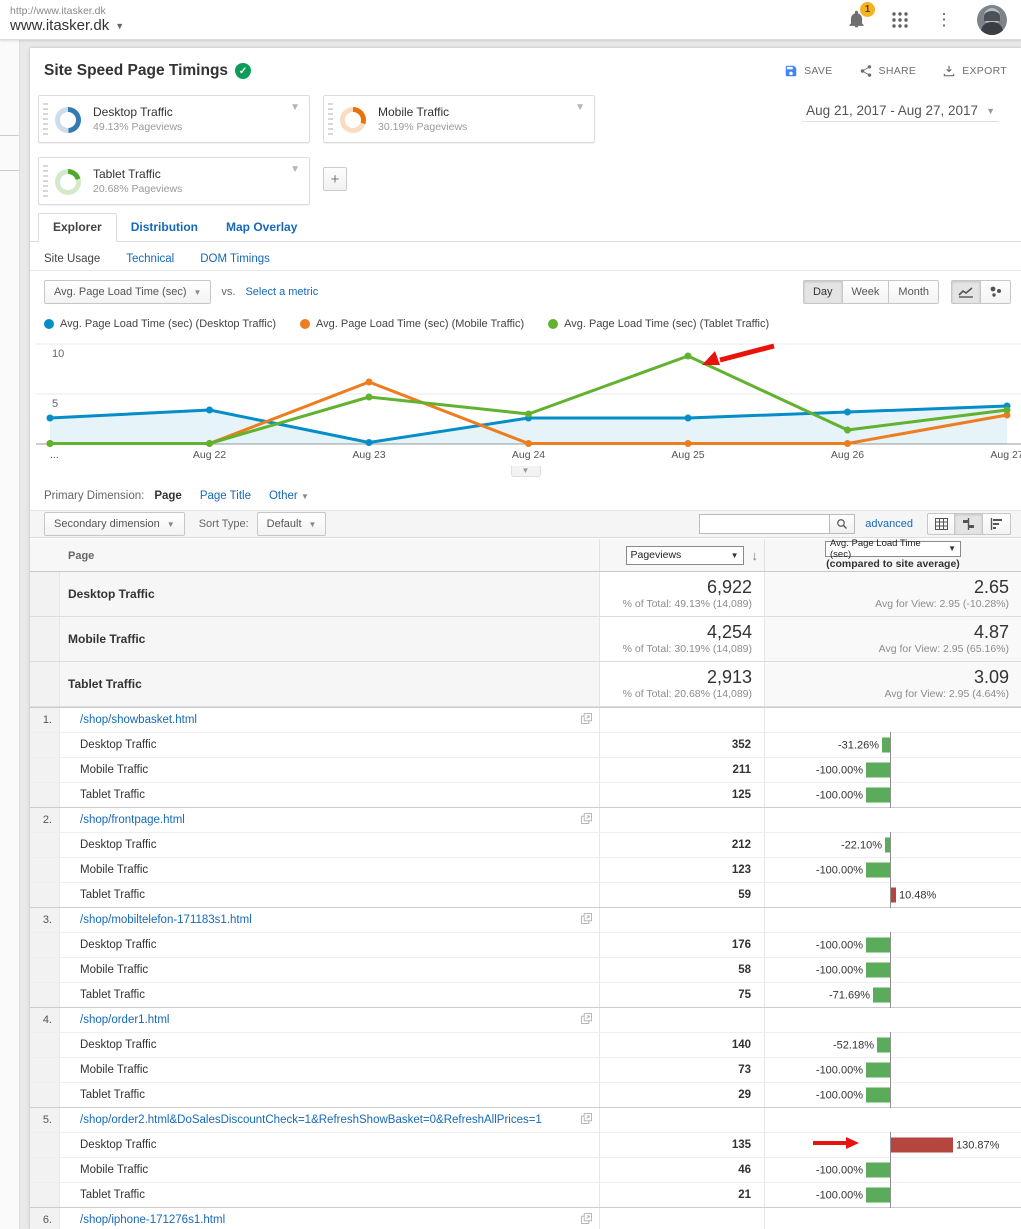 The width and height of the screenshot is (1021, 1229). What do you see at coordinates (941, 524) in the screenshot?
I see `data-table-view-button` at bounding box center [941, 524].